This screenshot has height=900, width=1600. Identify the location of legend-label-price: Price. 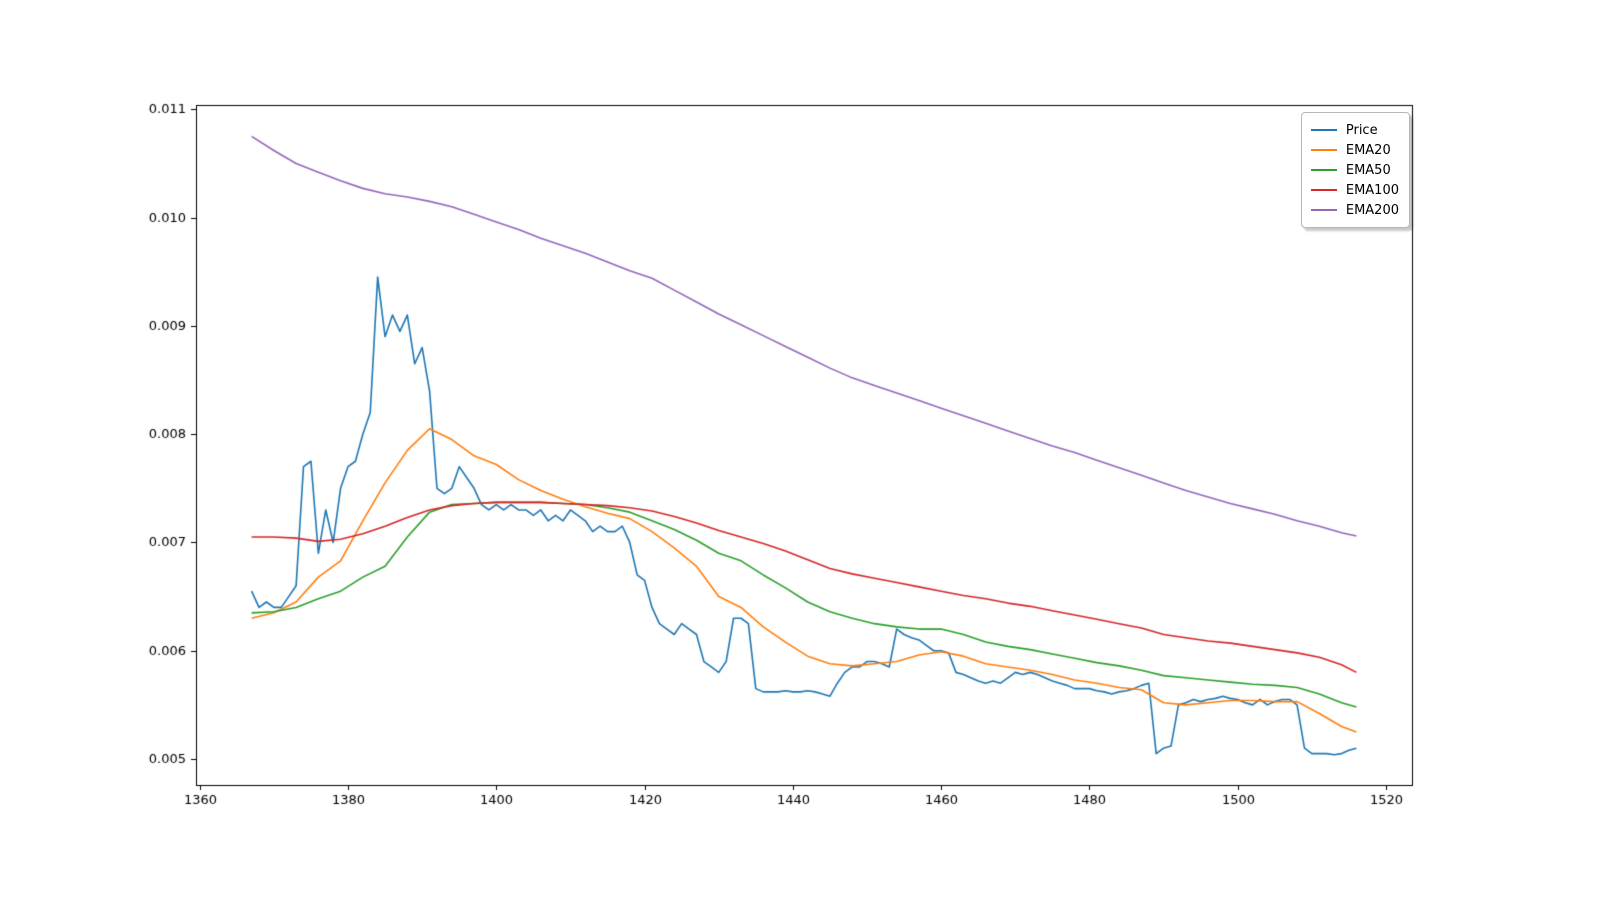
(1361, 130).